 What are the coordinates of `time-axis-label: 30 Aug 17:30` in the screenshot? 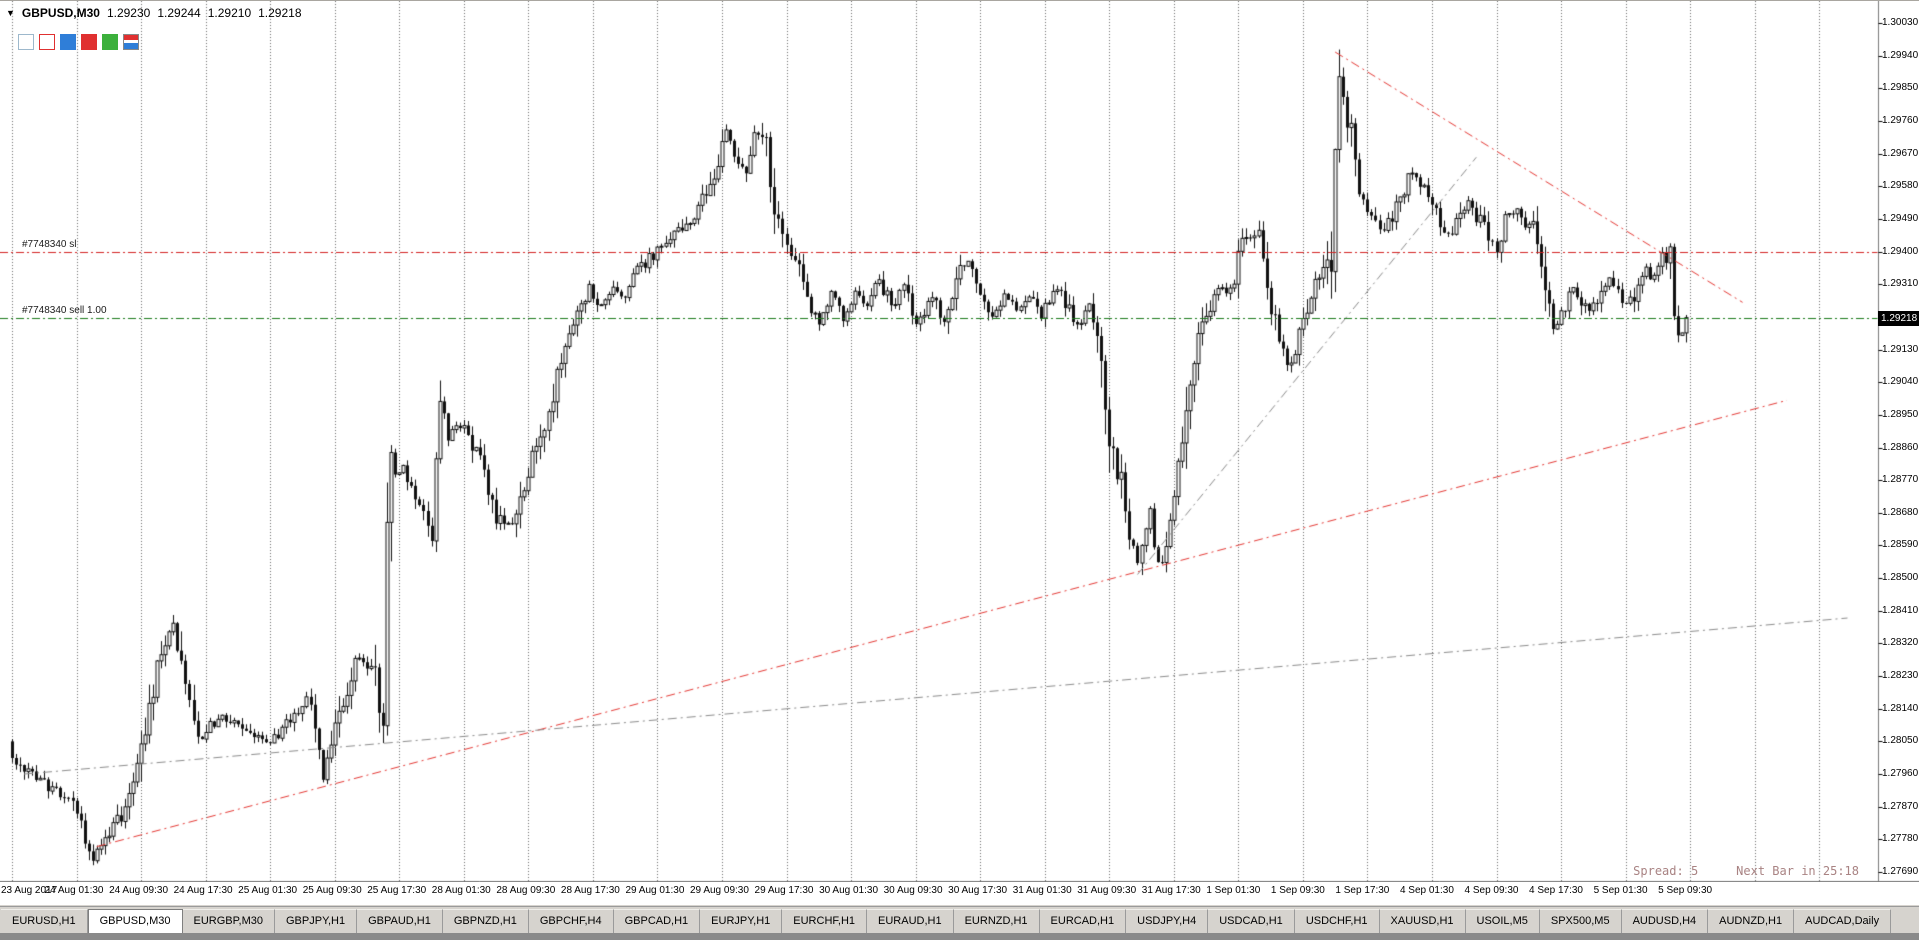 It's located at (978, 890).